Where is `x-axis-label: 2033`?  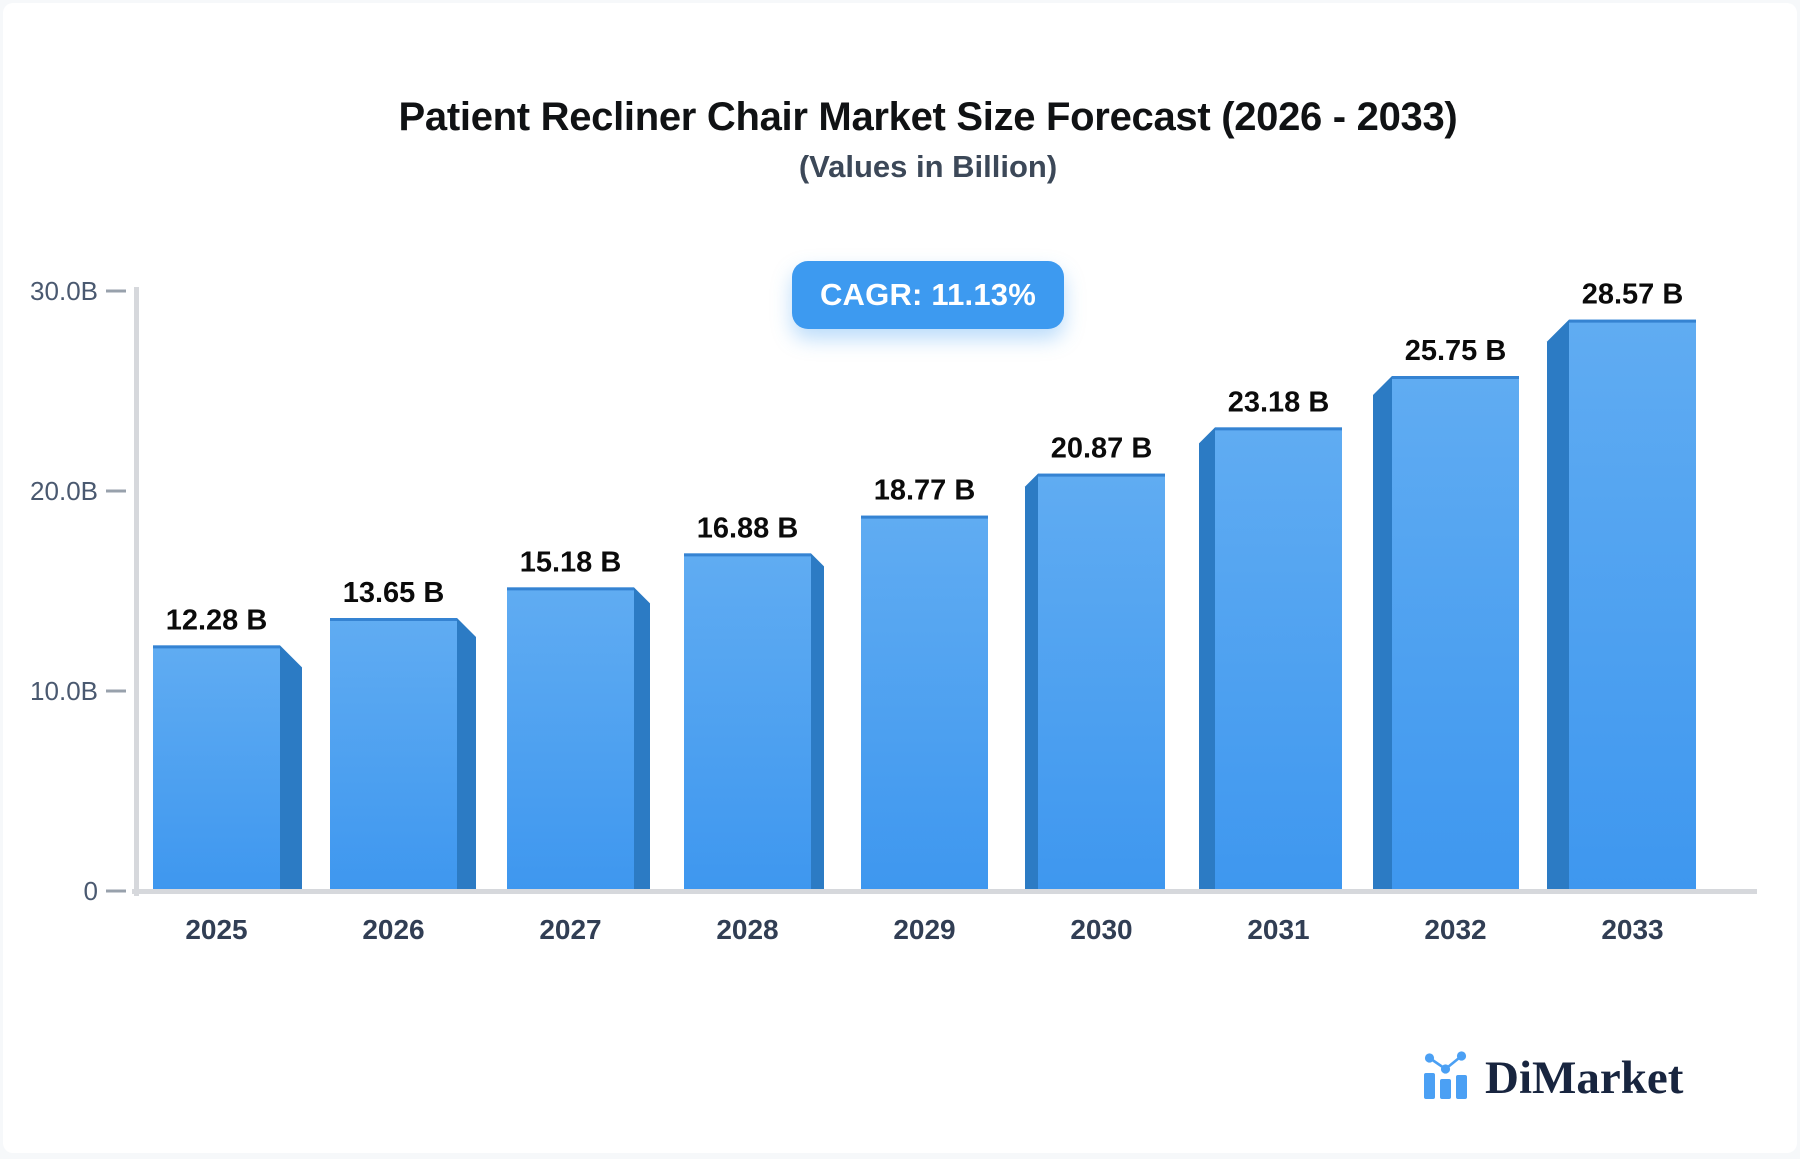 x-axis-label: 2033 is located at coordinates (1632, 929).